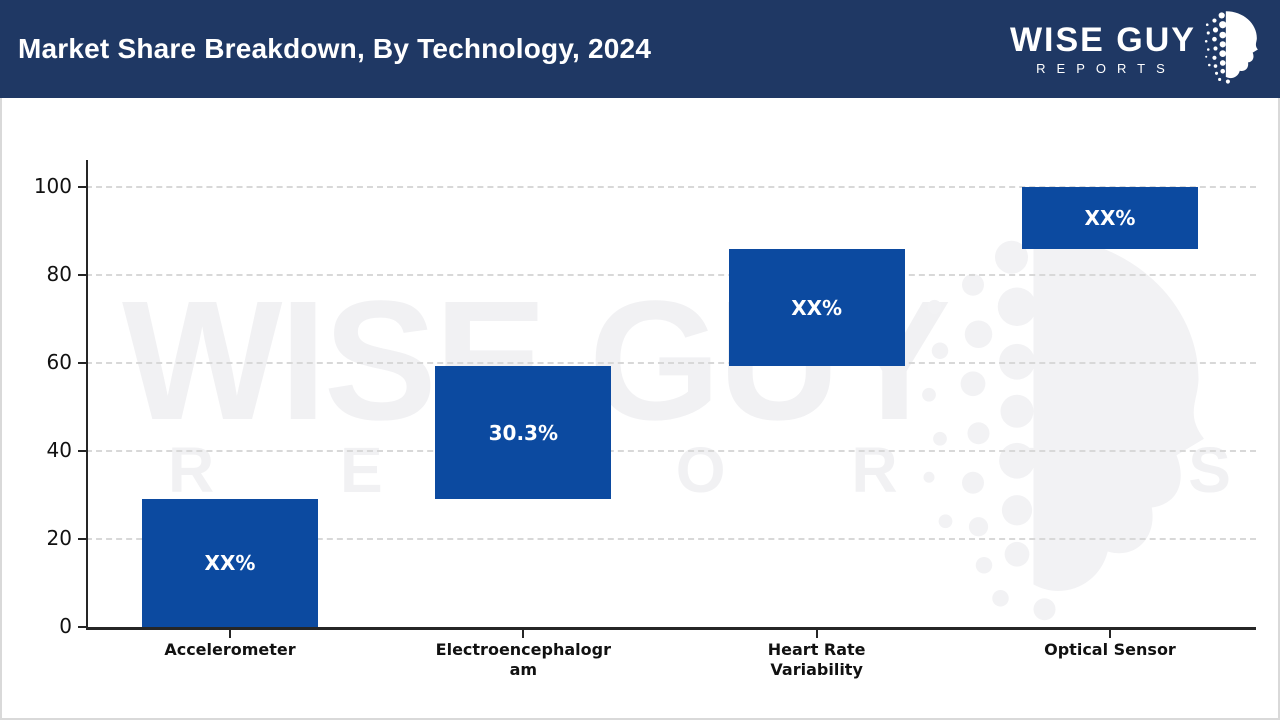  I want to click on category-label: Optical Sensor, so click(1110, 649).